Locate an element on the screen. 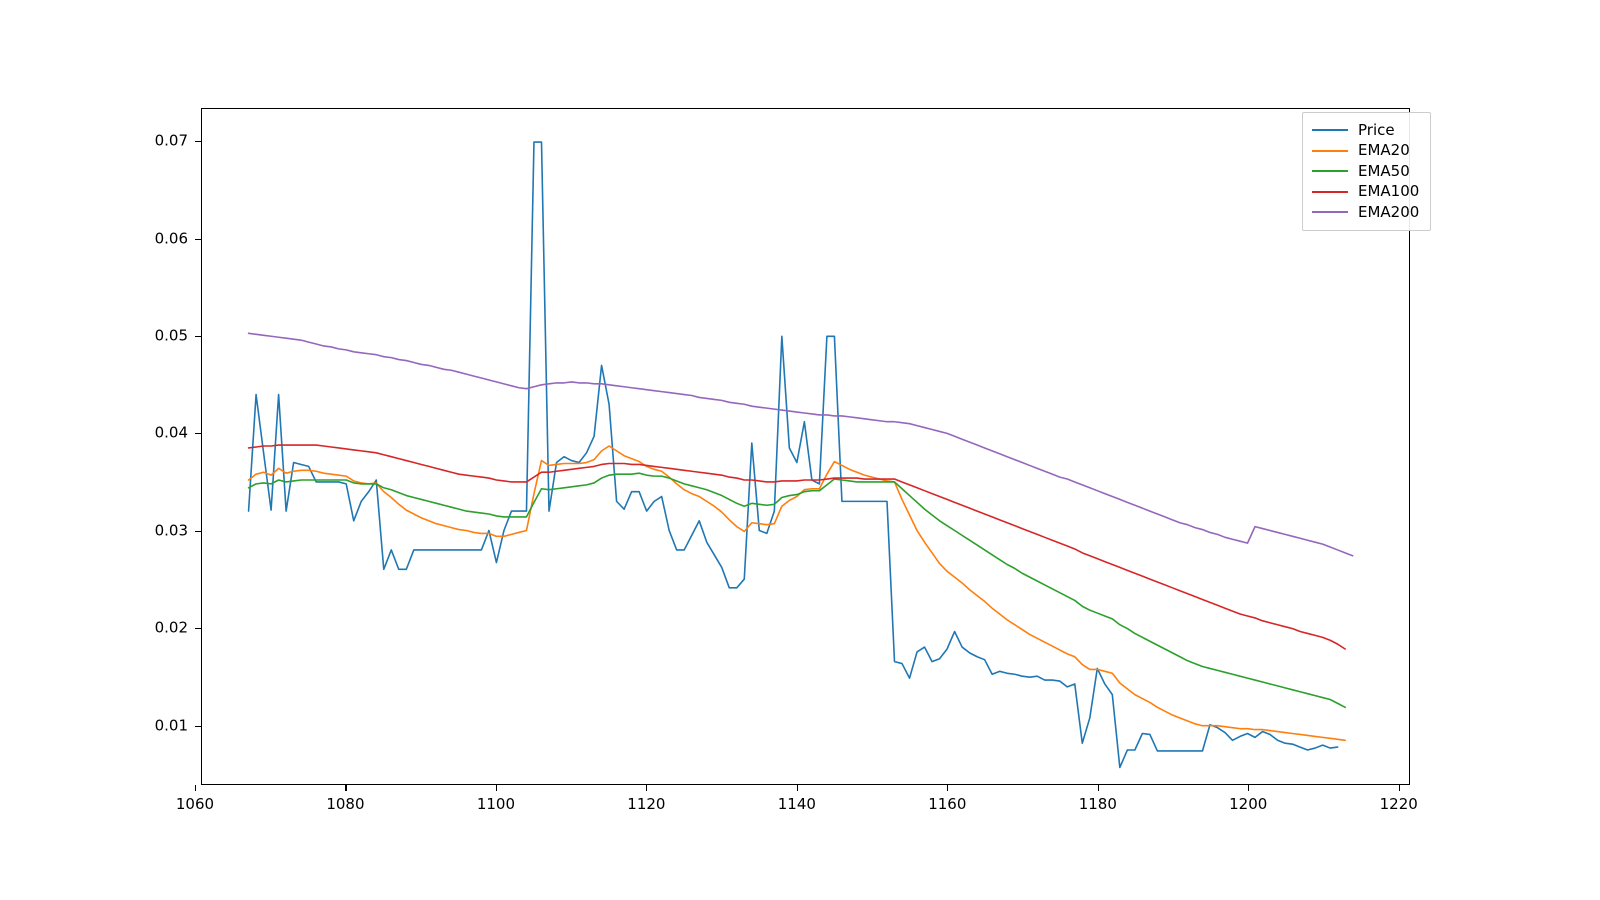 The image size is (1600, 900). y-tick-label: 0.06 is located at coordinates (171, 238).